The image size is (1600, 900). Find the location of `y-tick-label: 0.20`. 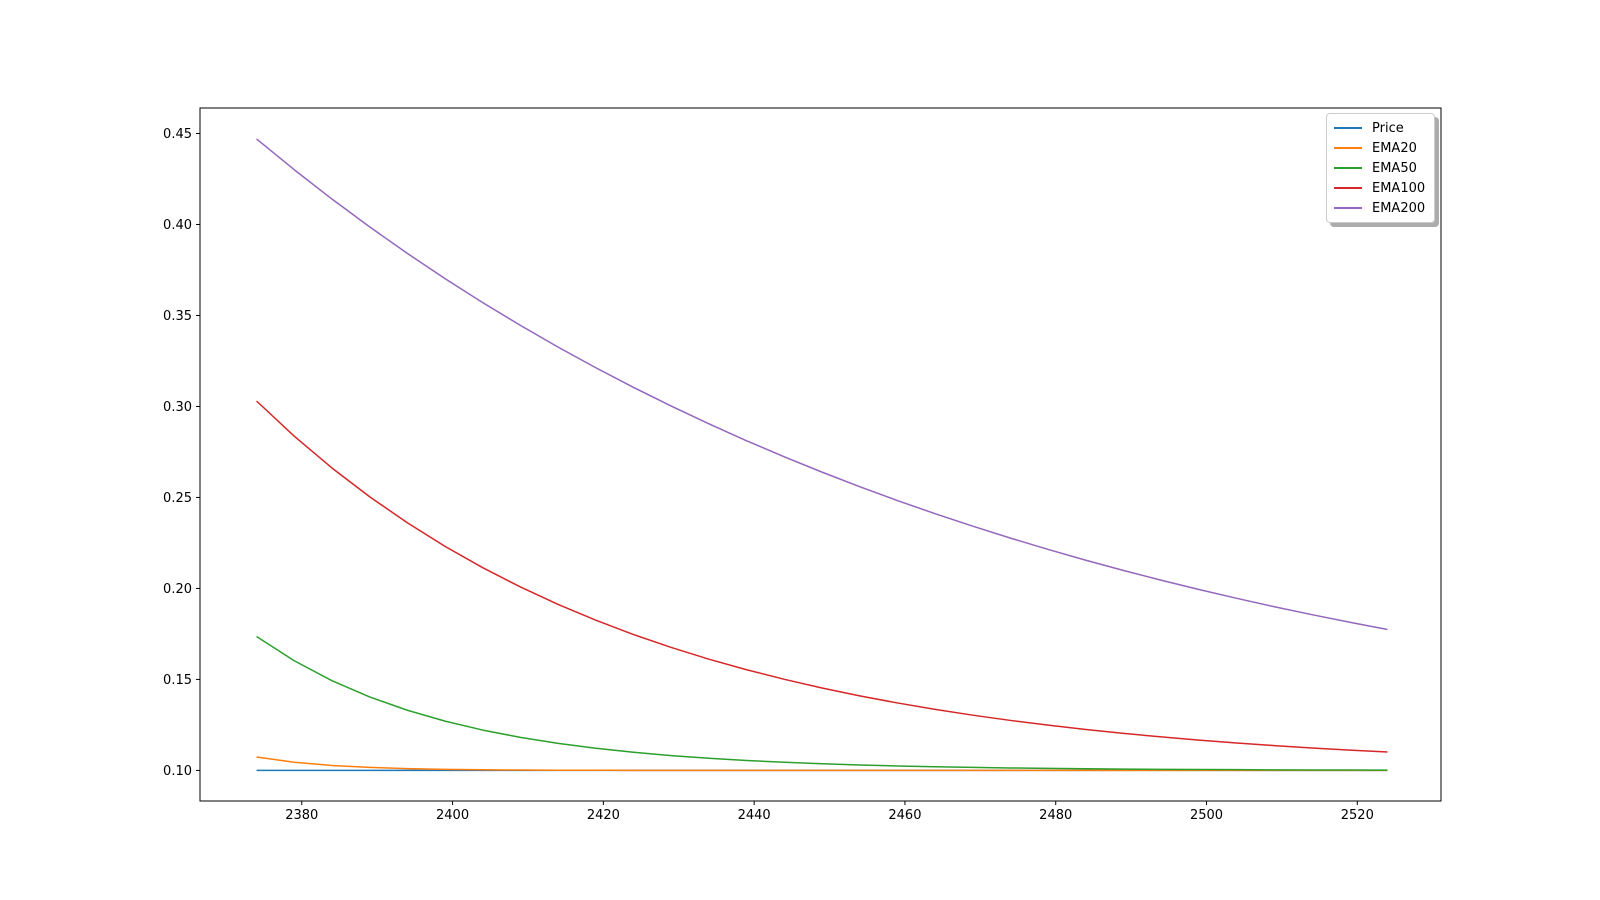

y-tick-label: 0.20 is located at coordinates (177, 589).